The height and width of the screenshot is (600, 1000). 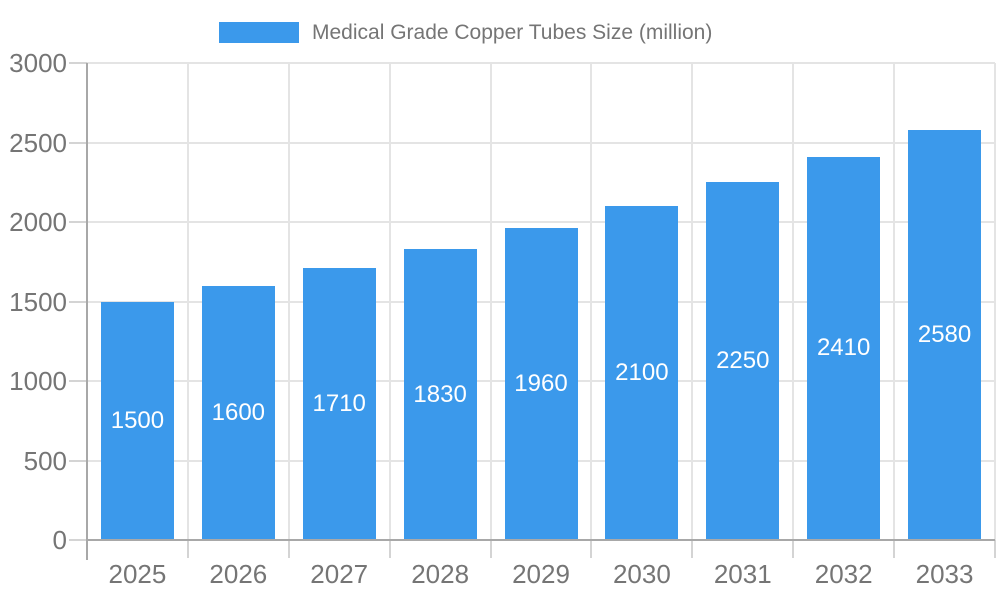 I want to click on x-tick-label: 2032, so click(x=843, y=574).